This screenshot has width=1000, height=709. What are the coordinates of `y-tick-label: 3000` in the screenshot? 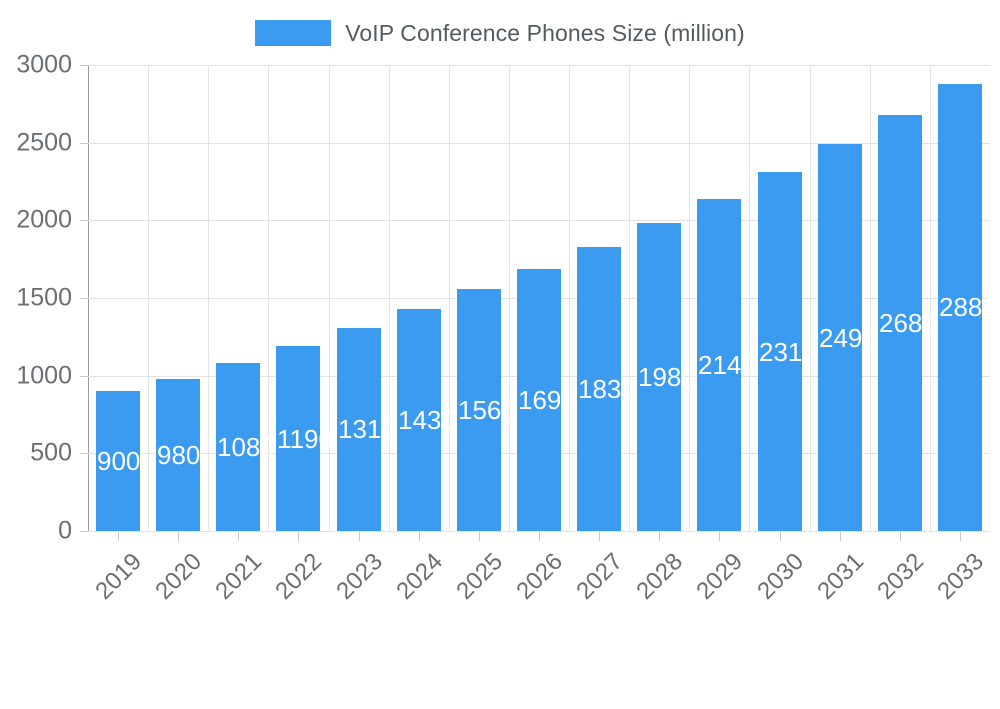 It's located at (44, 64).